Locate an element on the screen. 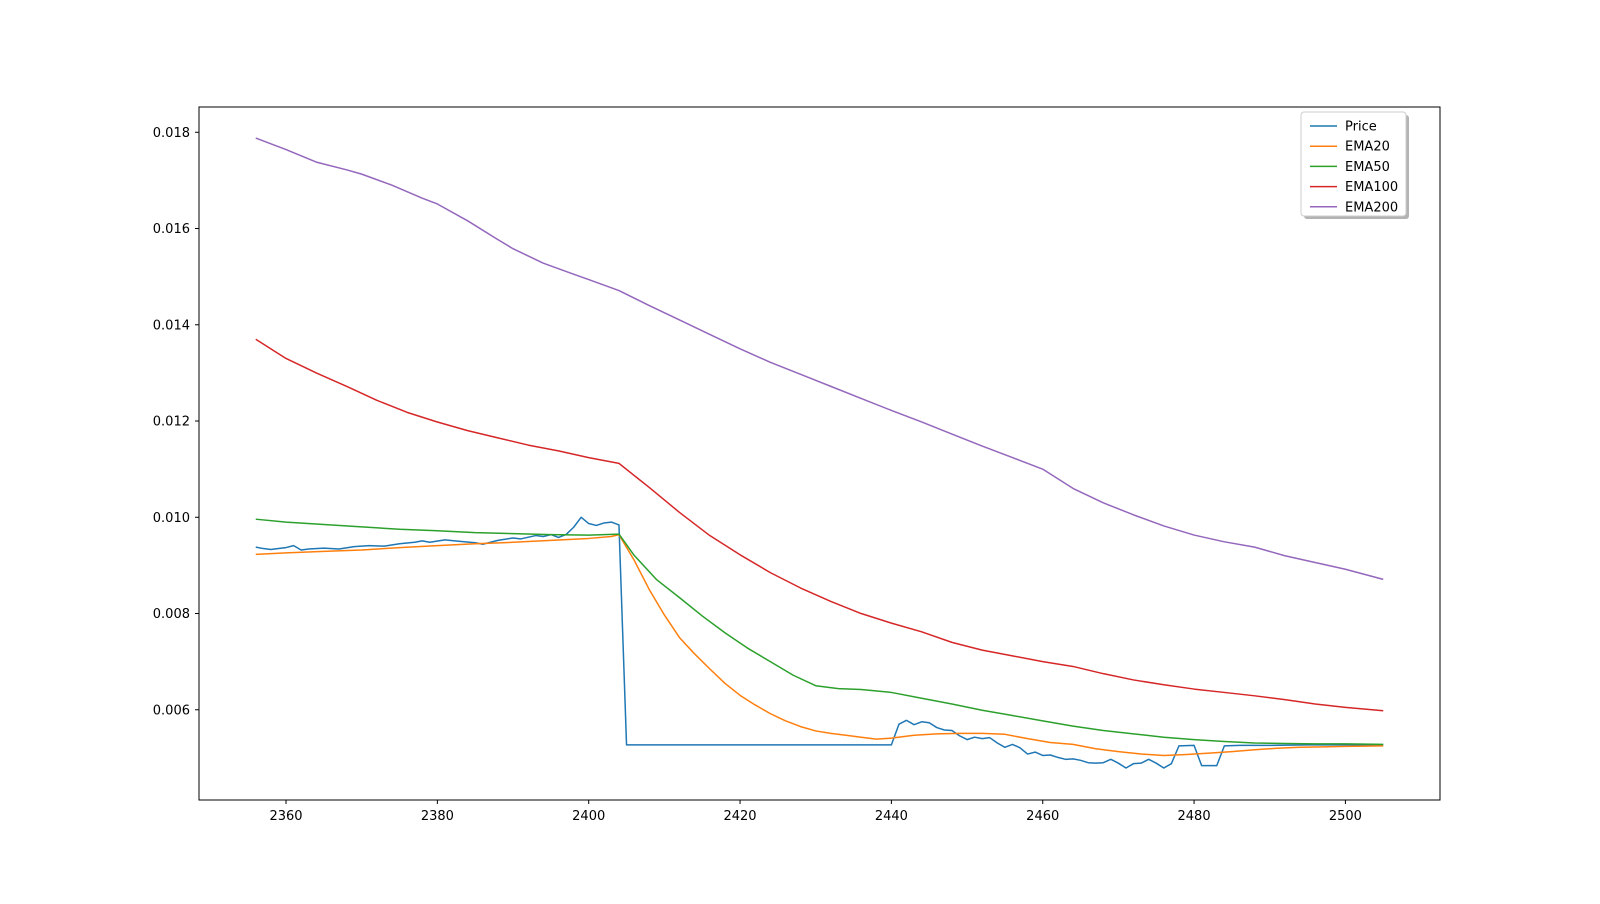  legend-label-price: Price is located at coordinates (1361, 127).